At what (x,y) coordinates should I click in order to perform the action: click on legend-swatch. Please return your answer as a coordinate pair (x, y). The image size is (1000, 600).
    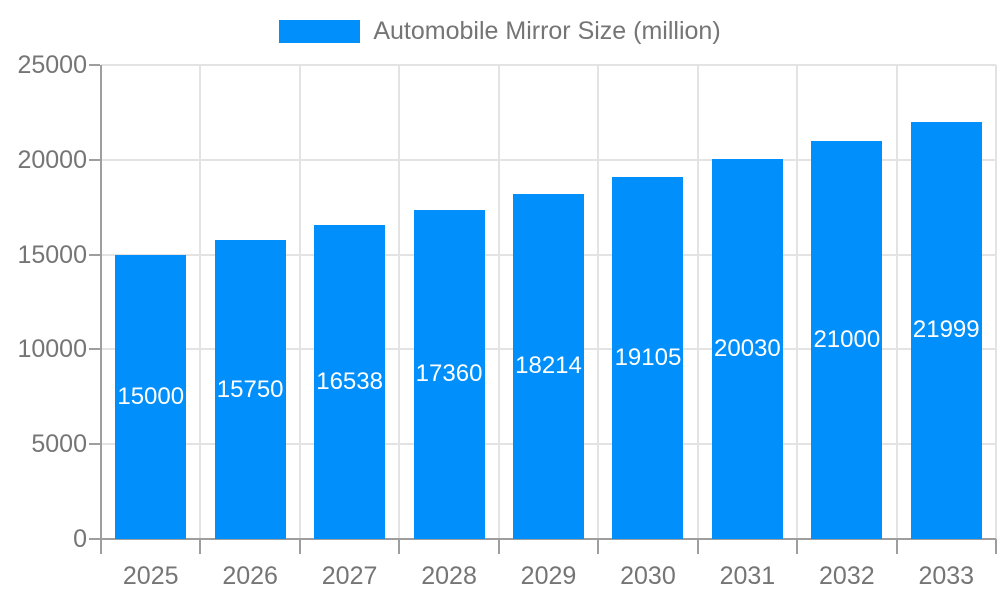
    Looking at the image, I should click on (320, 31).